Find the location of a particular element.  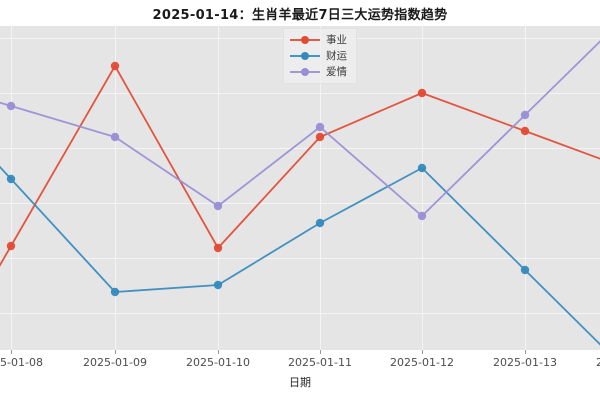

legend-label: 爱情 is located at coordinates (336, 72).